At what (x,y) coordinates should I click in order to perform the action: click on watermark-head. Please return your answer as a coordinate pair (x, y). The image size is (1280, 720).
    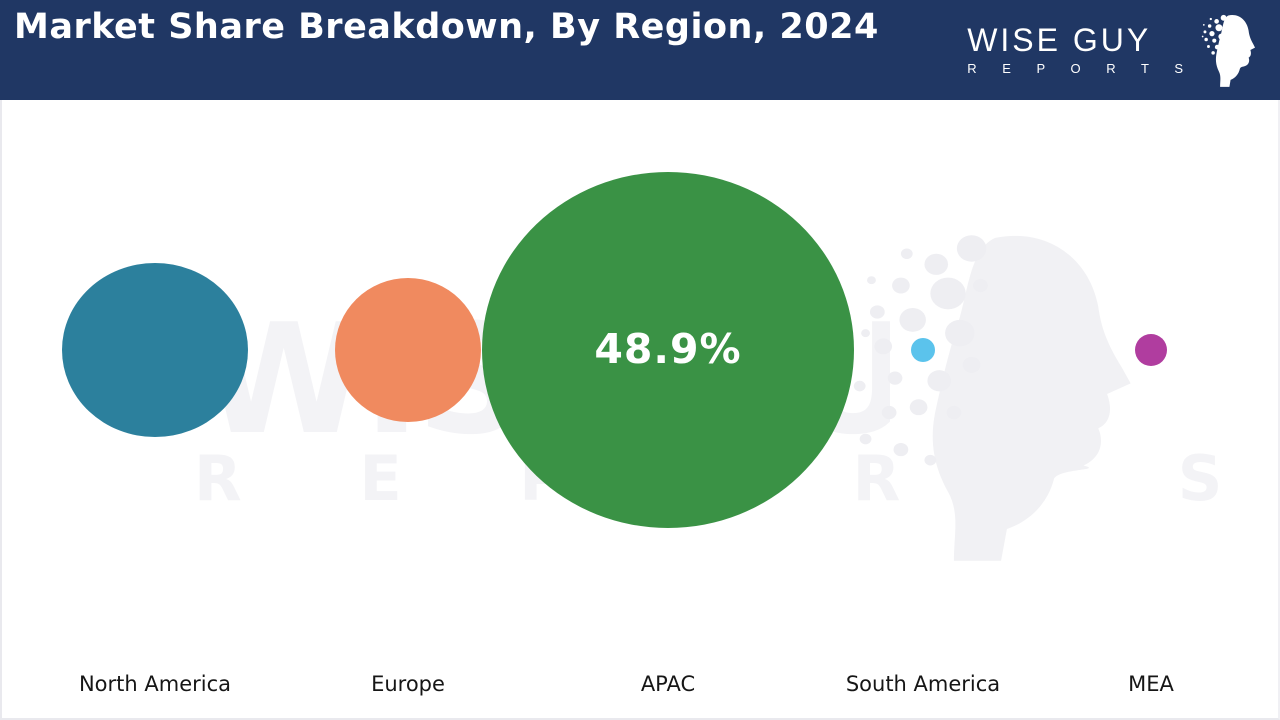
    Looking at the image, I should click on (992, 398).